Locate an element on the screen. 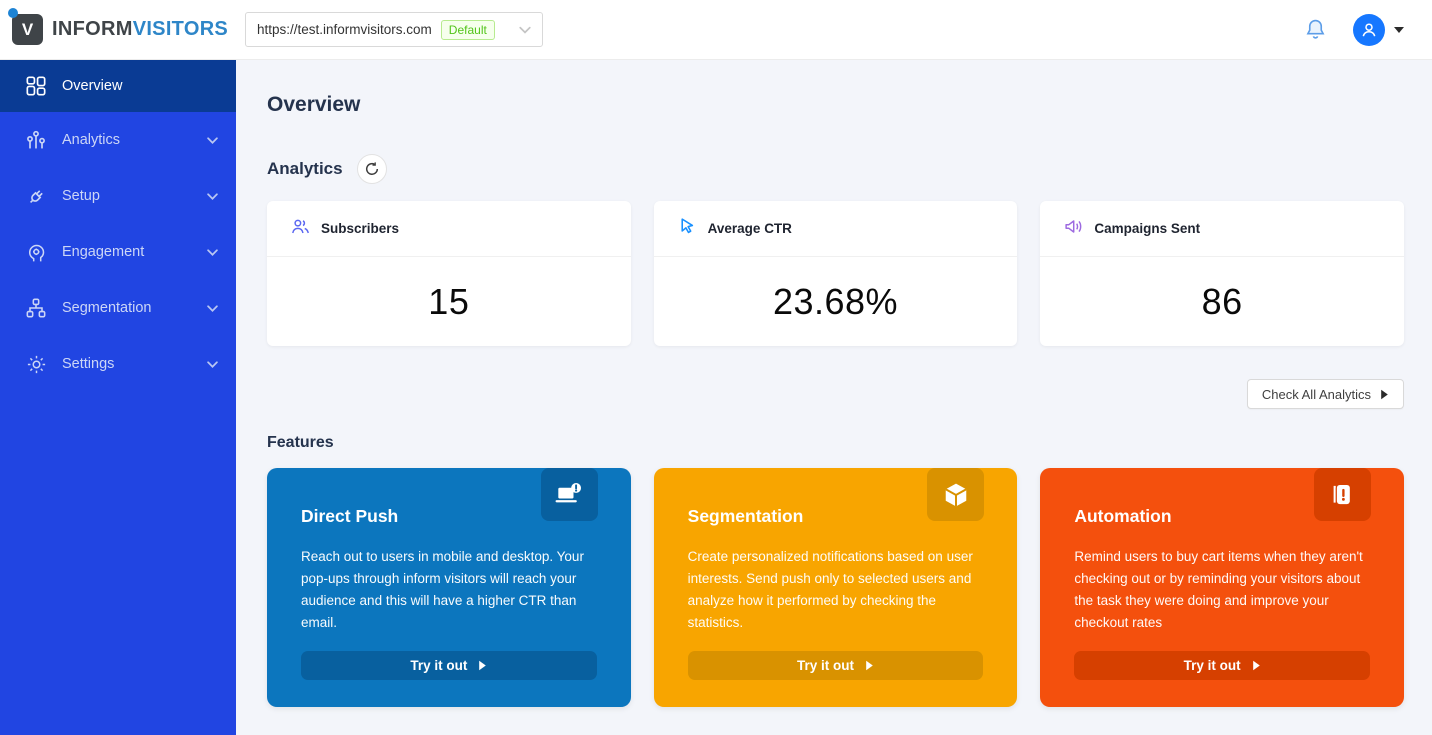 Image resolution: width=1432 pixels, height=735 pixels. brand-logo: V INFORMVISITORS is located at coordinates (116, 26).